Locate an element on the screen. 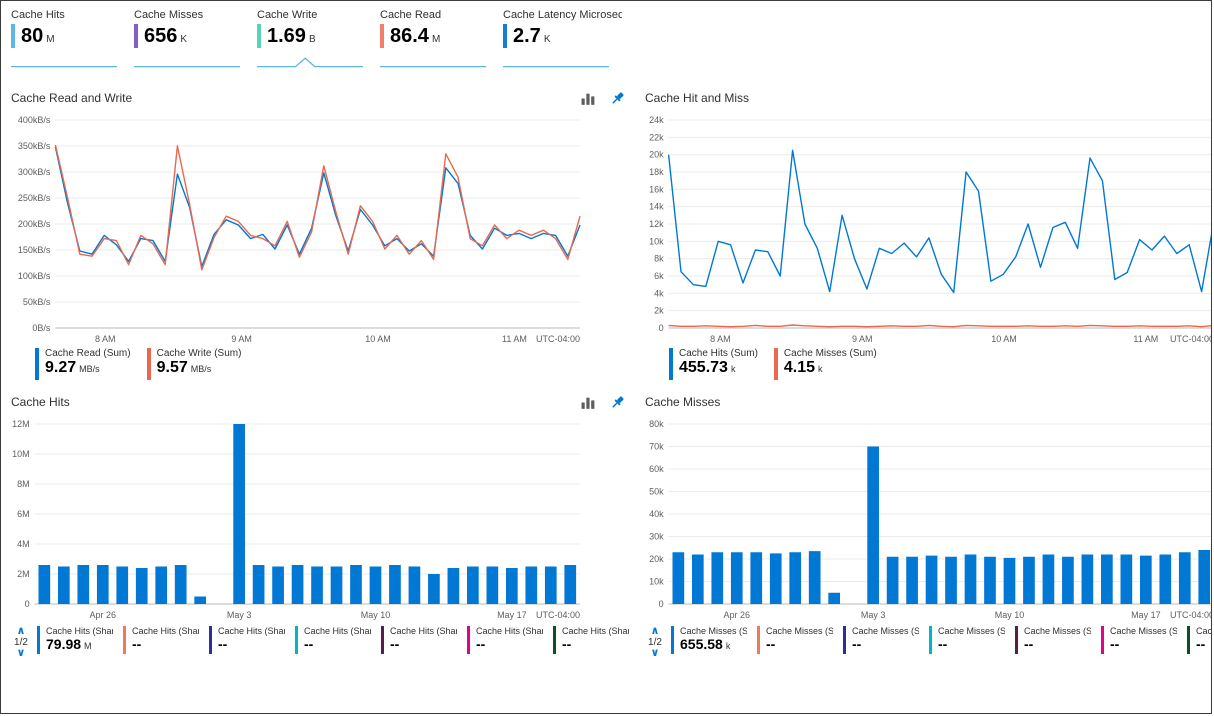 This screenshot has width=1214, height=716. svg-text: 8 AM is located at coordinates (720, 339).